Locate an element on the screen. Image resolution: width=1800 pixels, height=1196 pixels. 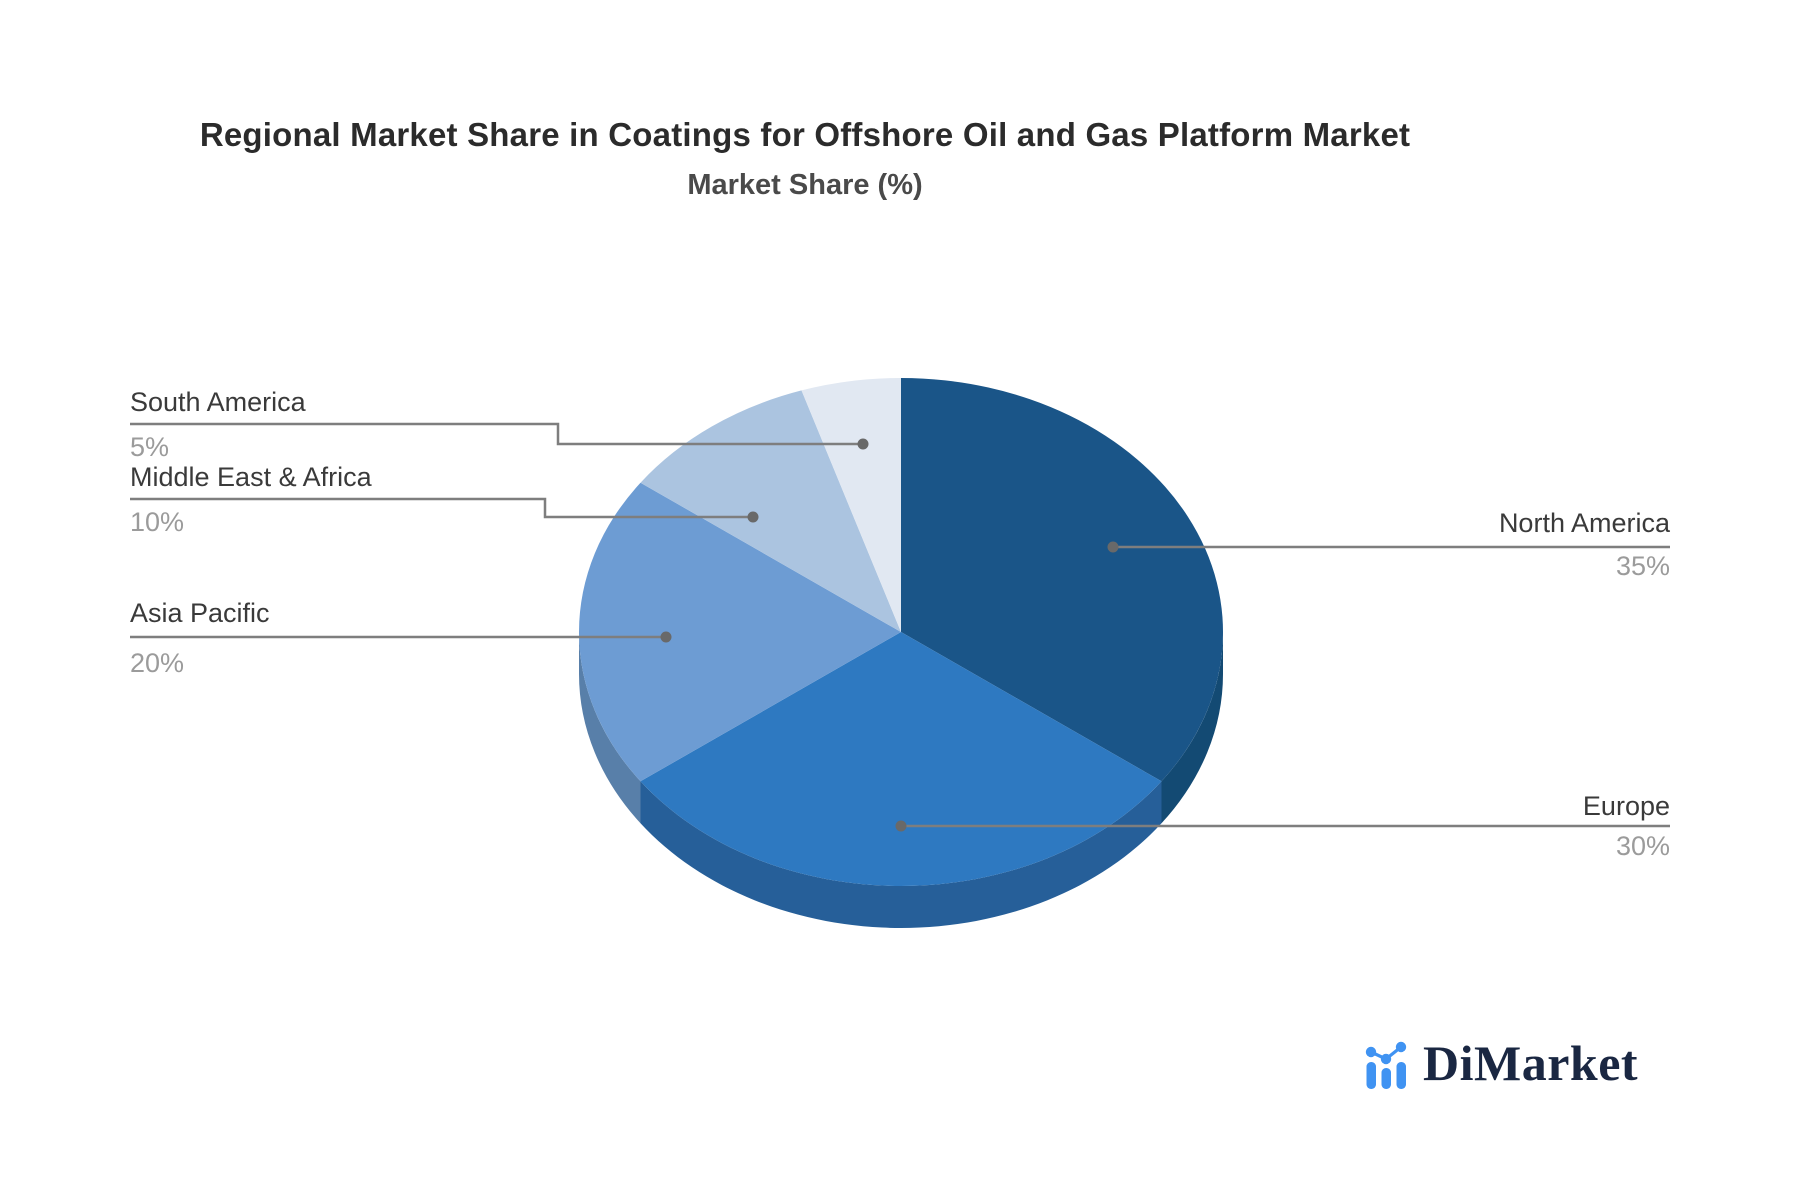
dimarket-logo-text: DiMarket is located at coordinates (1531, 1063).